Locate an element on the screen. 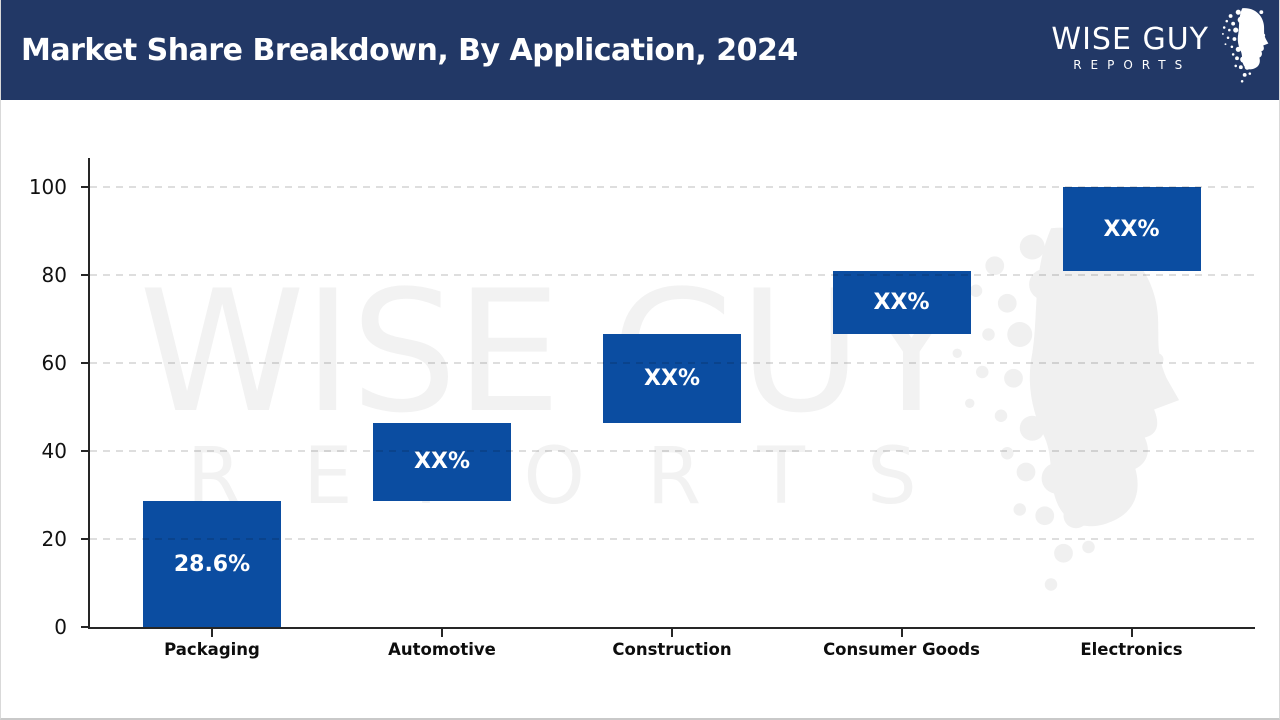 Image resolution: width=1280 pixels, height=720 pixels. dotted-face-icon is located at coordinates (1245, 45).